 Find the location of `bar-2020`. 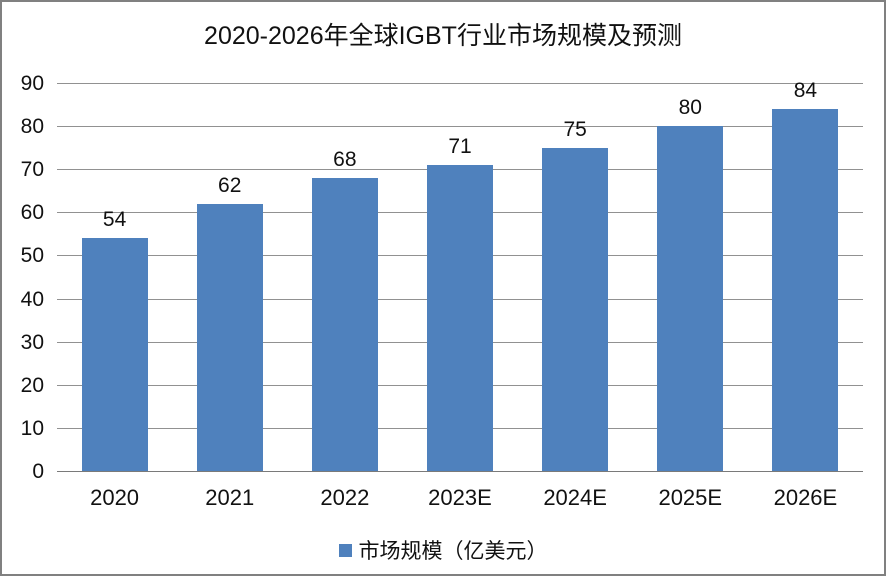

bar-2020 is located at coordinates (114, 354).